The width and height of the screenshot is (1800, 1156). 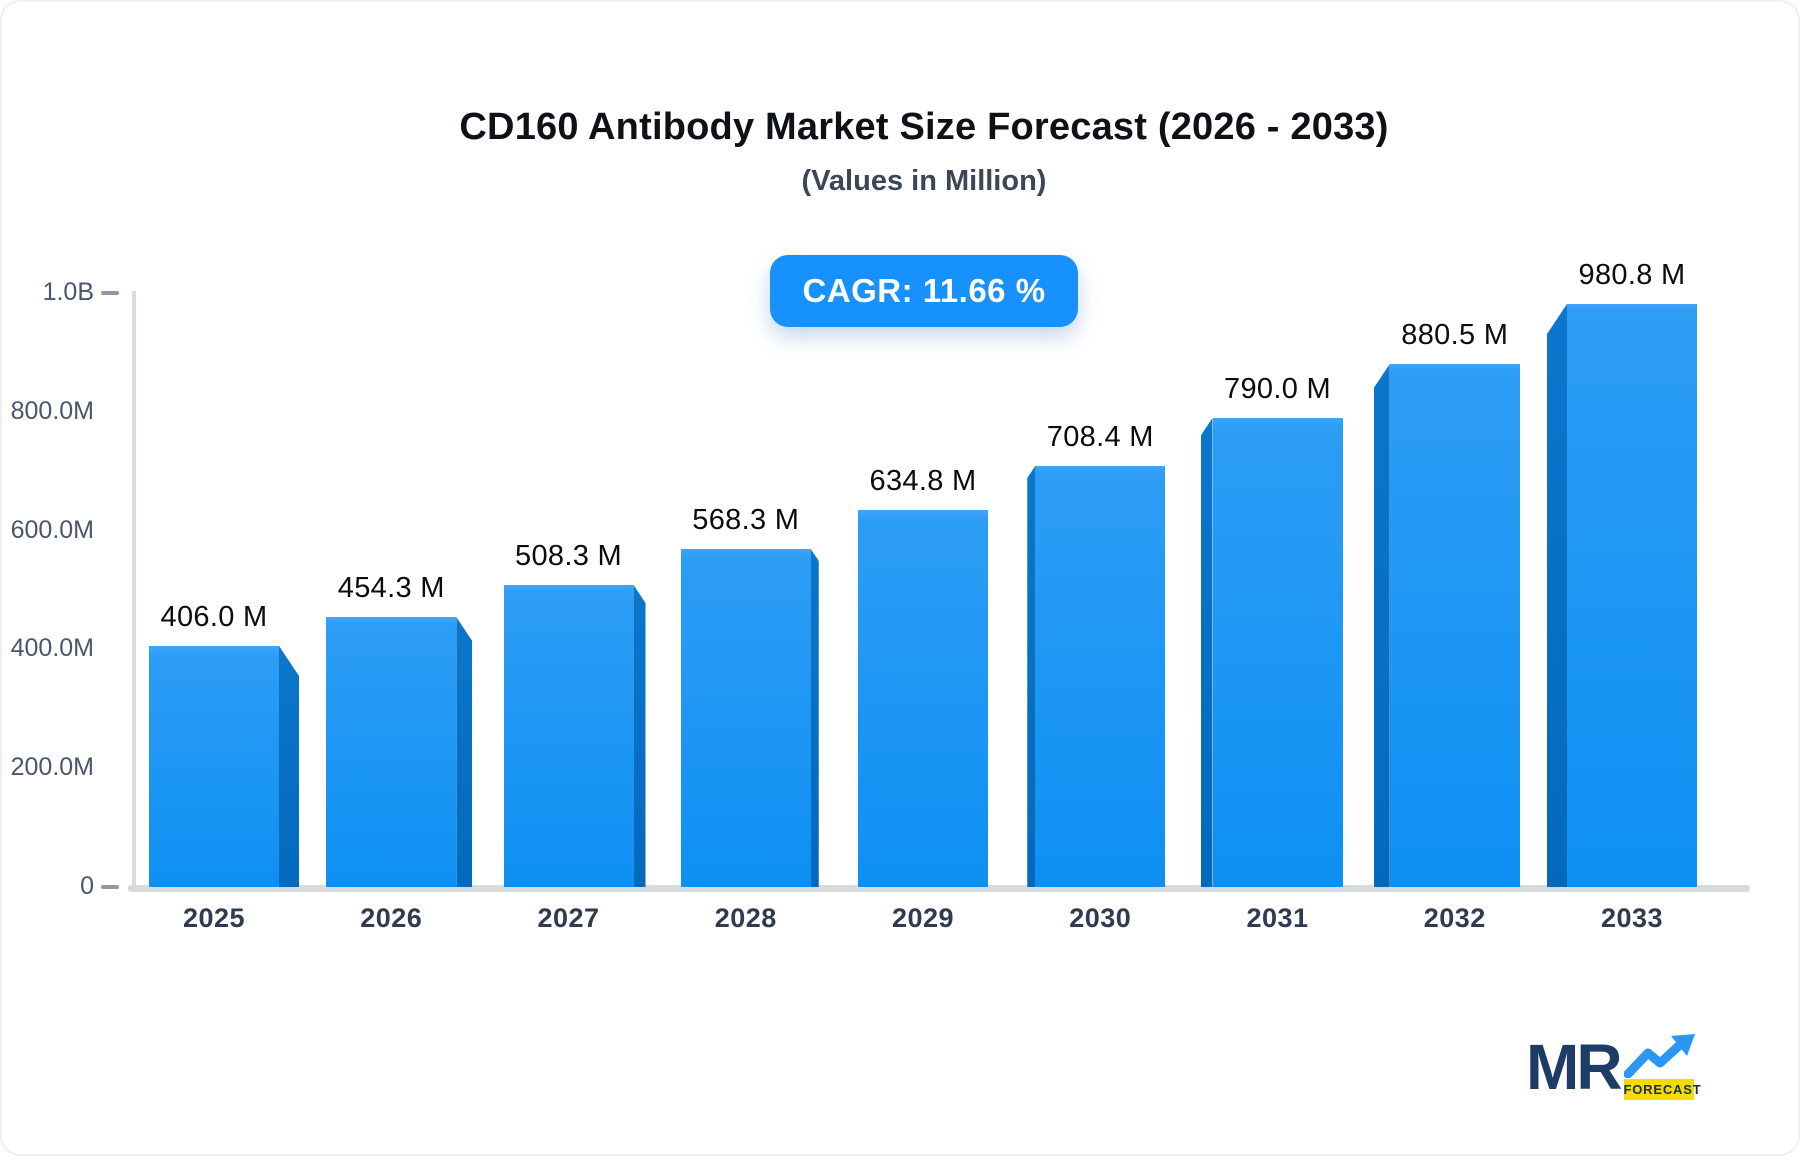 What do you see at coordinates (1632, 275) in the screenshot?
I see `bar-value-label: 980.8 M` at bounding box center [1632, 275].